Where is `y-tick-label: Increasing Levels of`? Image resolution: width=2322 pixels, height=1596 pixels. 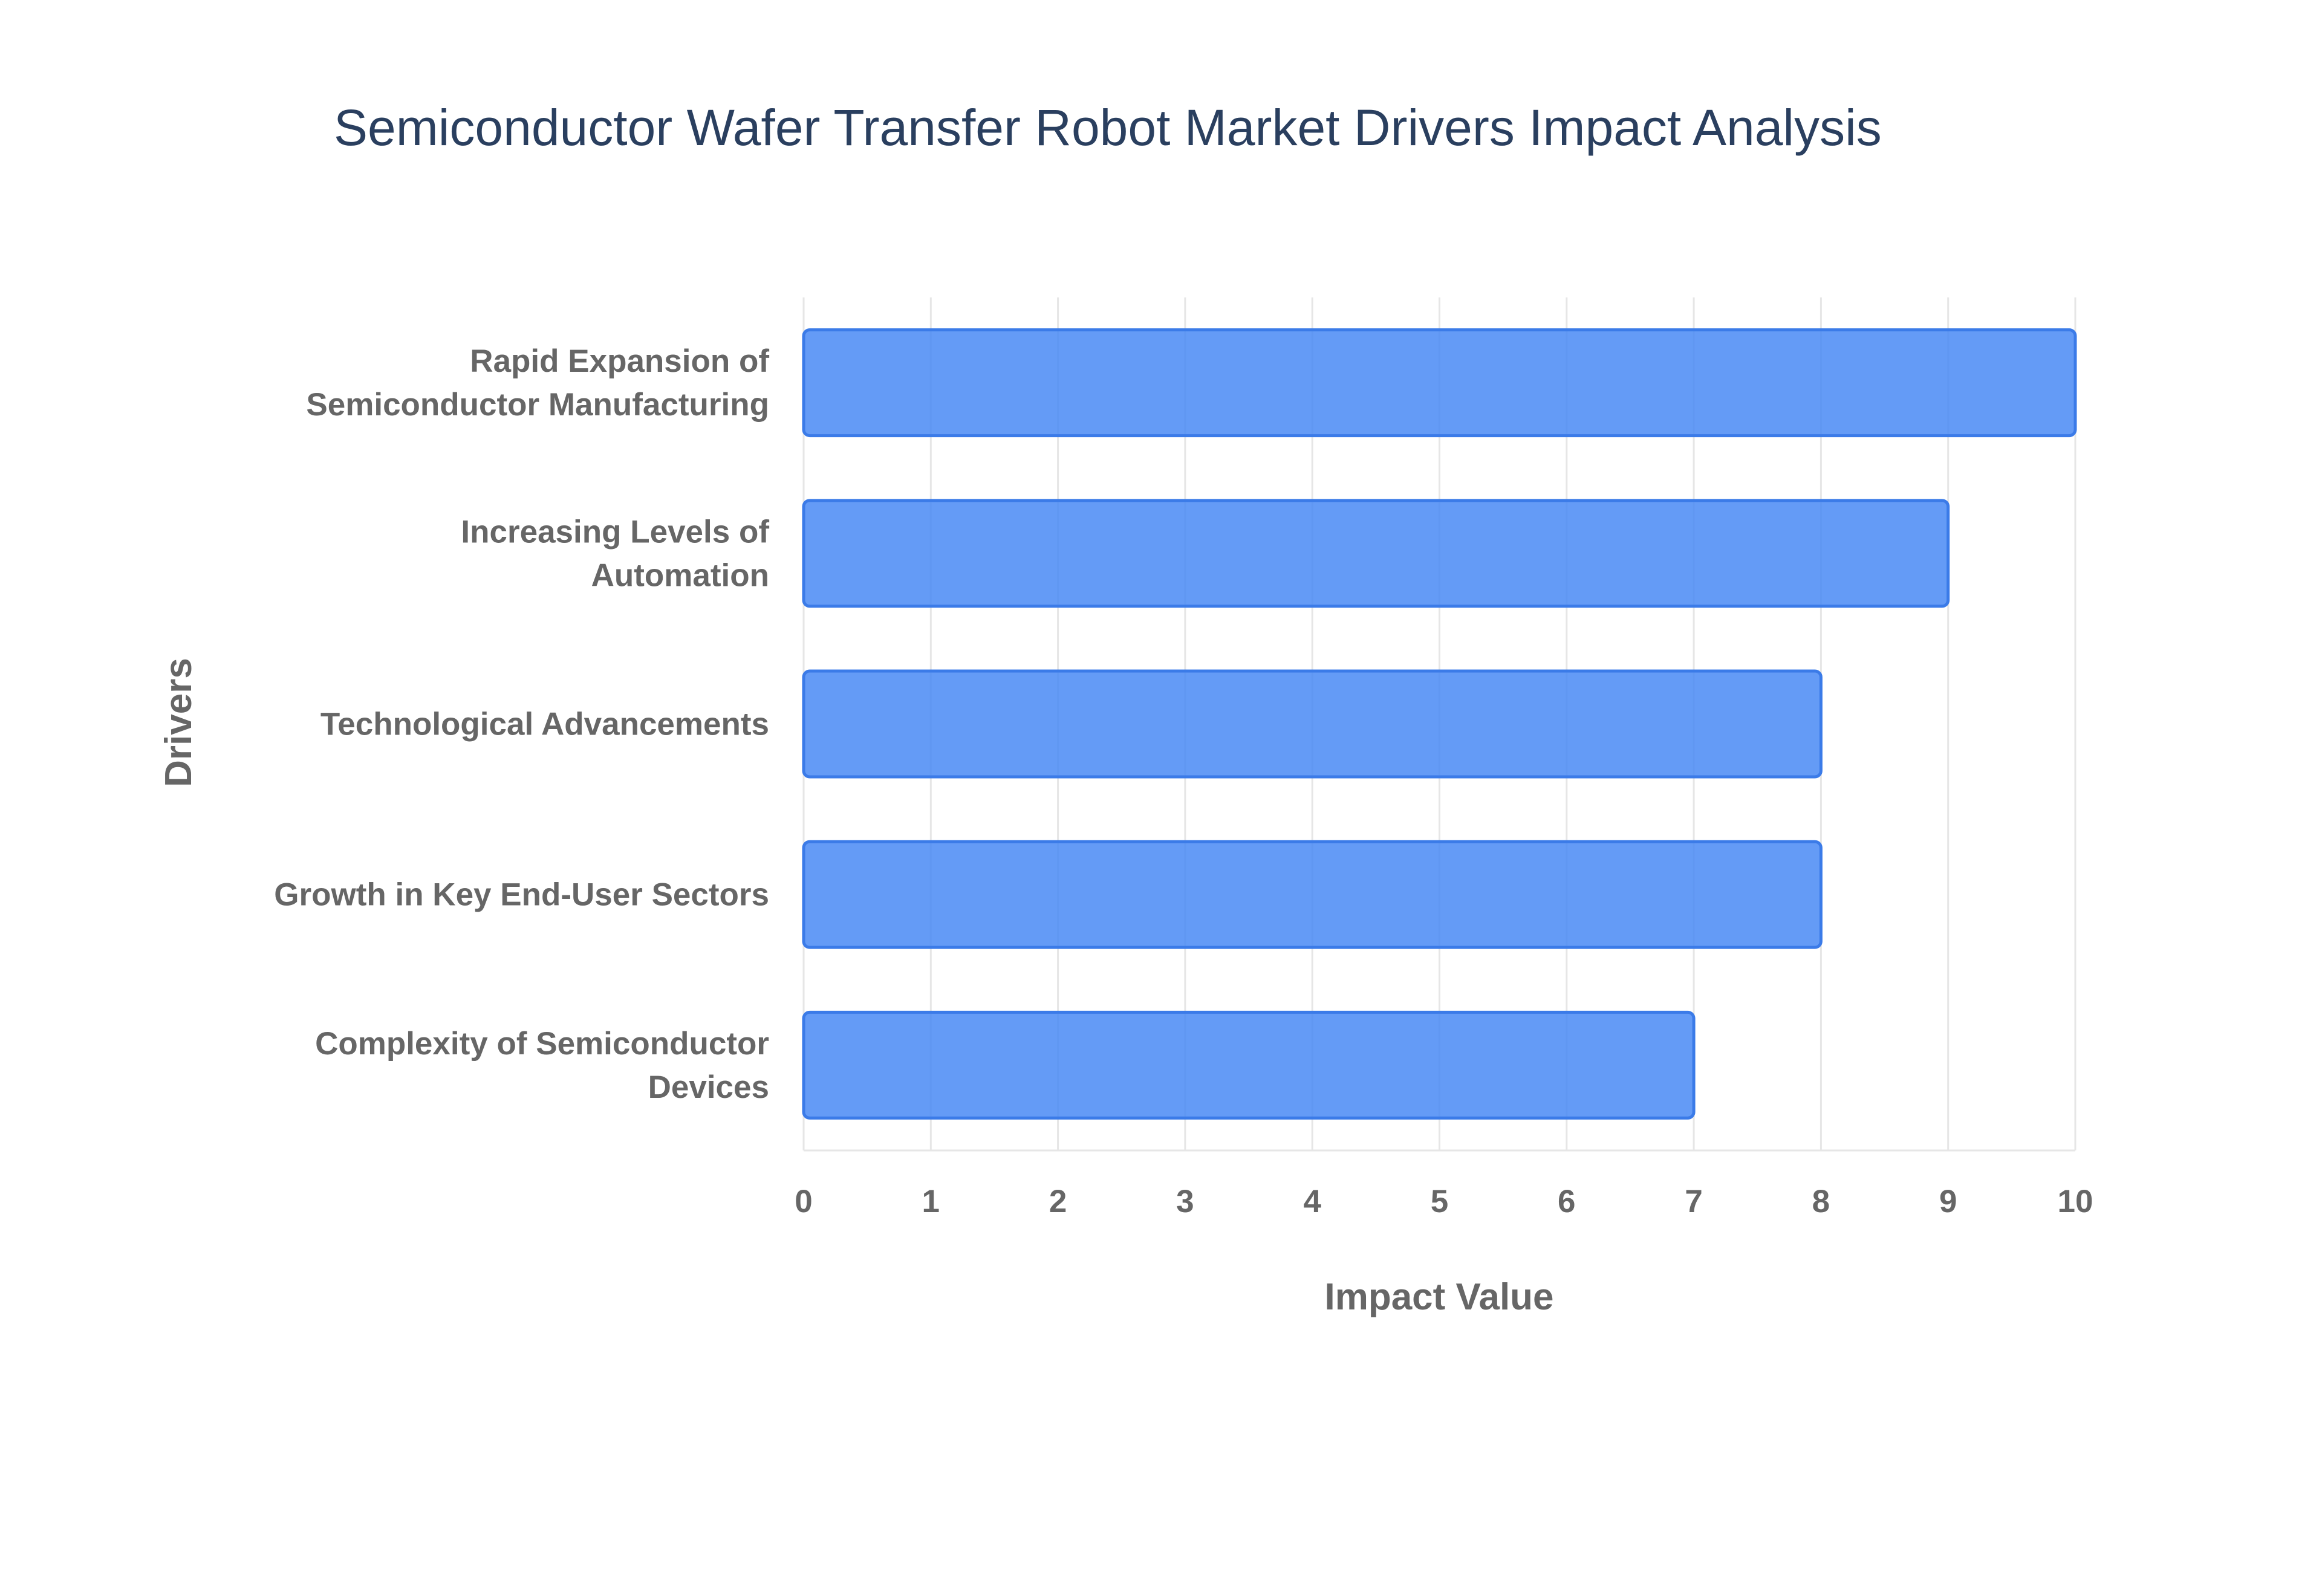 y-tick-label: Increasing Levels of is located at coordinates (615, 532).